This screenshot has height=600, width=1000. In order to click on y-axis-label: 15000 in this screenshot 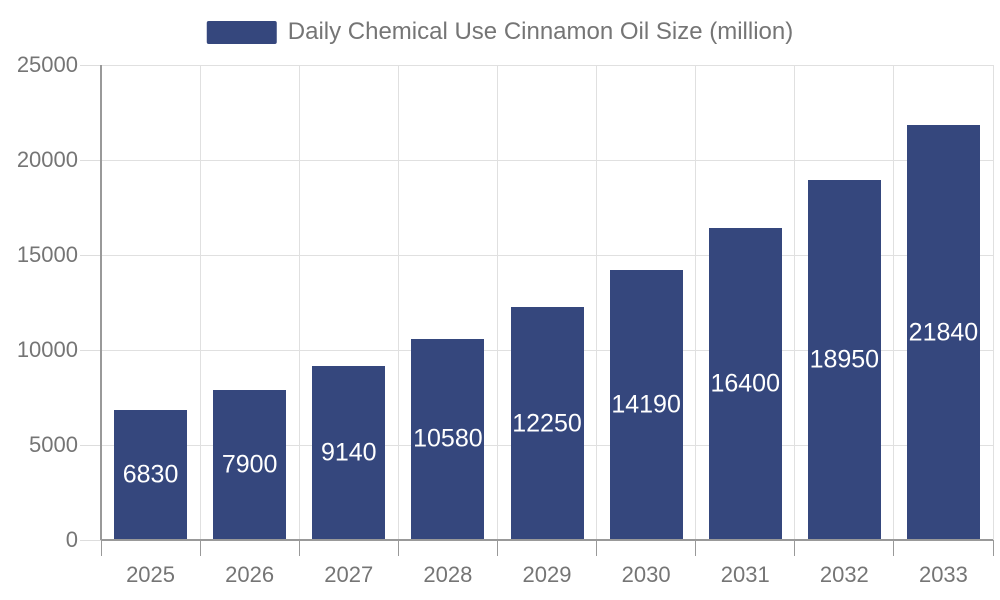, I will do `click(47, 254)`.